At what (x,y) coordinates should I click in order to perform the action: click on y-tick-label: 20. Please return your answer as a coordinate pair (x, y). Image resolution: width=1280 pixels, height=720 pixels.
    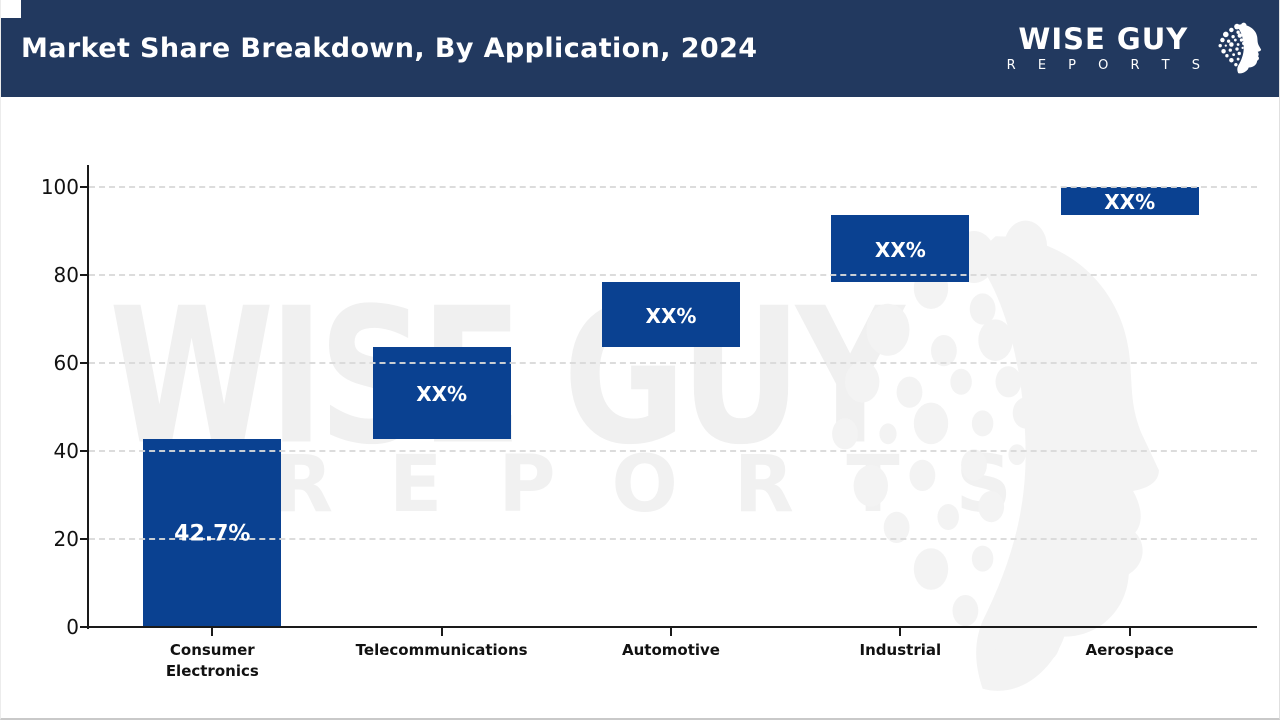
    Looking at the image, I should click on (66, 539).